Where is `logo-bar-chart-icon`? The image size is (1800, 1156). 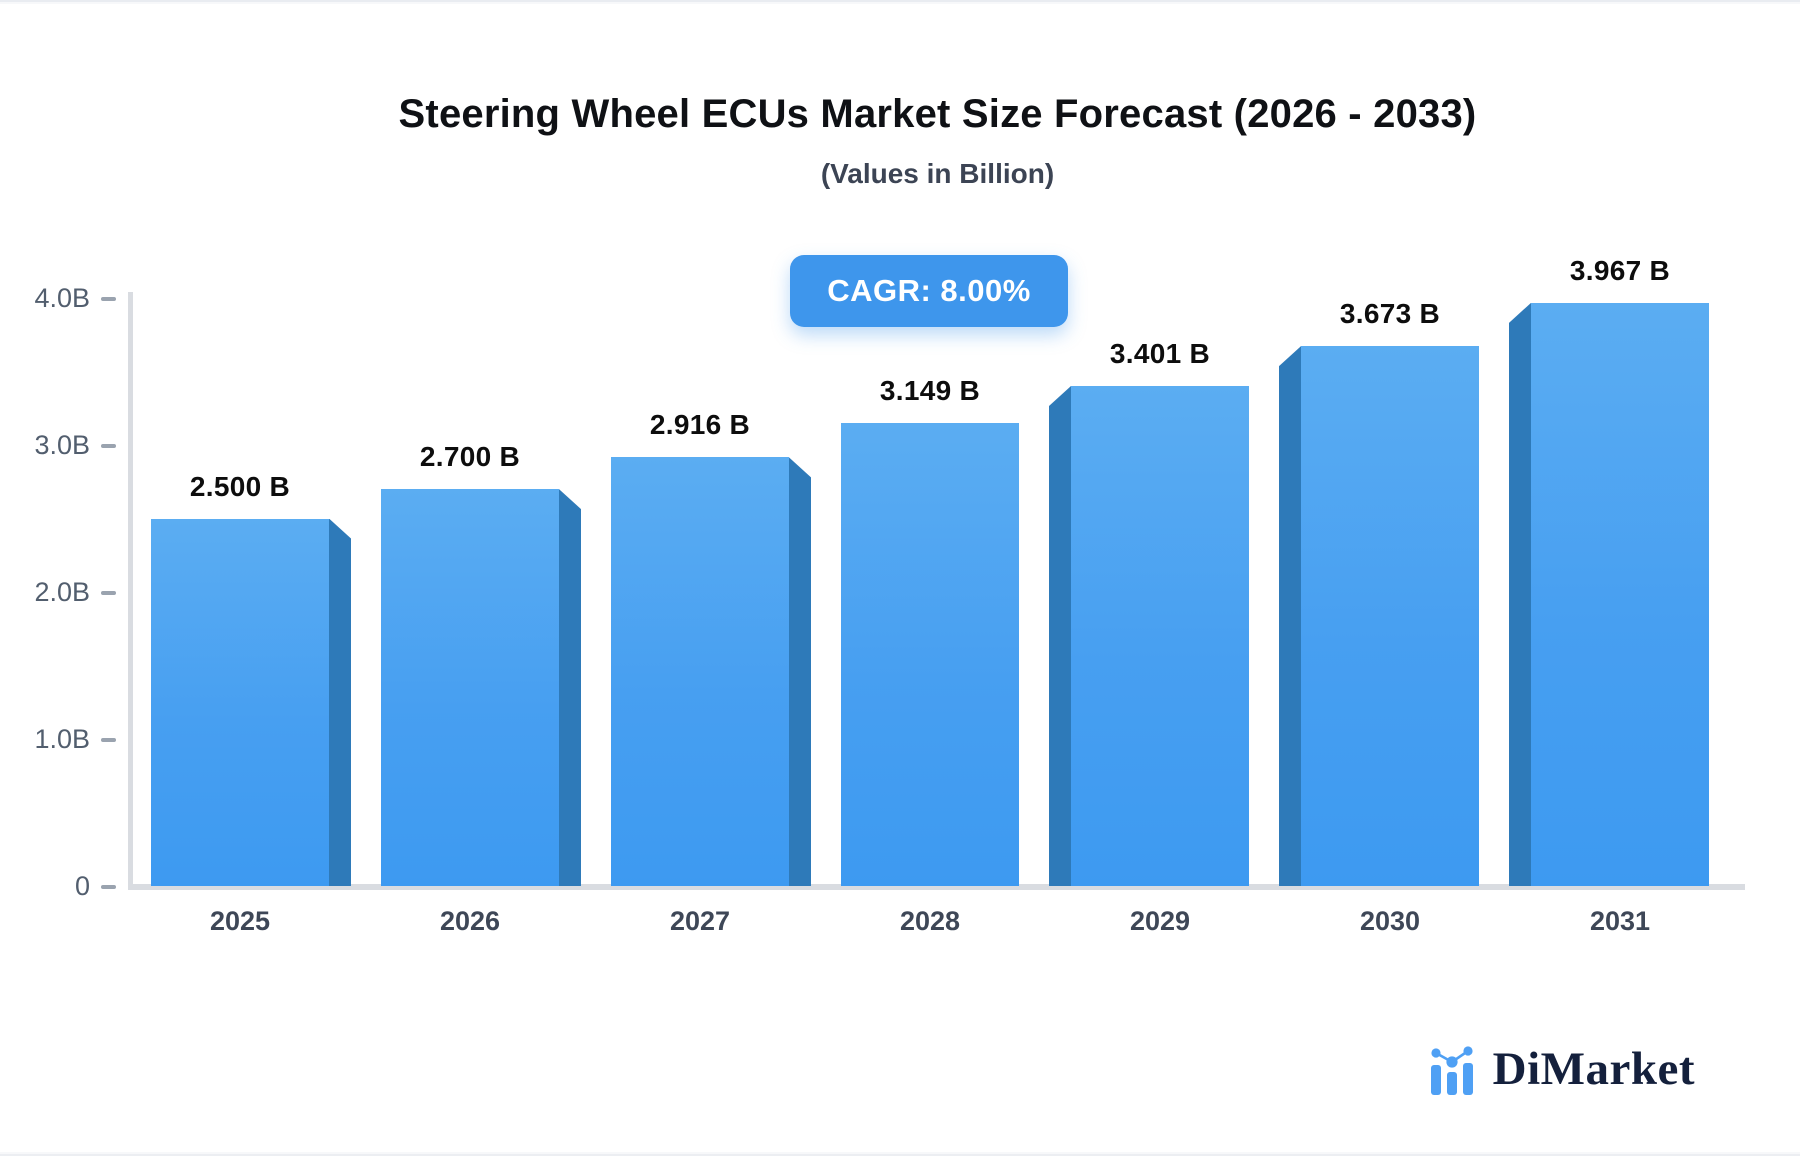
logo-bar-chart-icon is located at coordinates (1453, 1069).